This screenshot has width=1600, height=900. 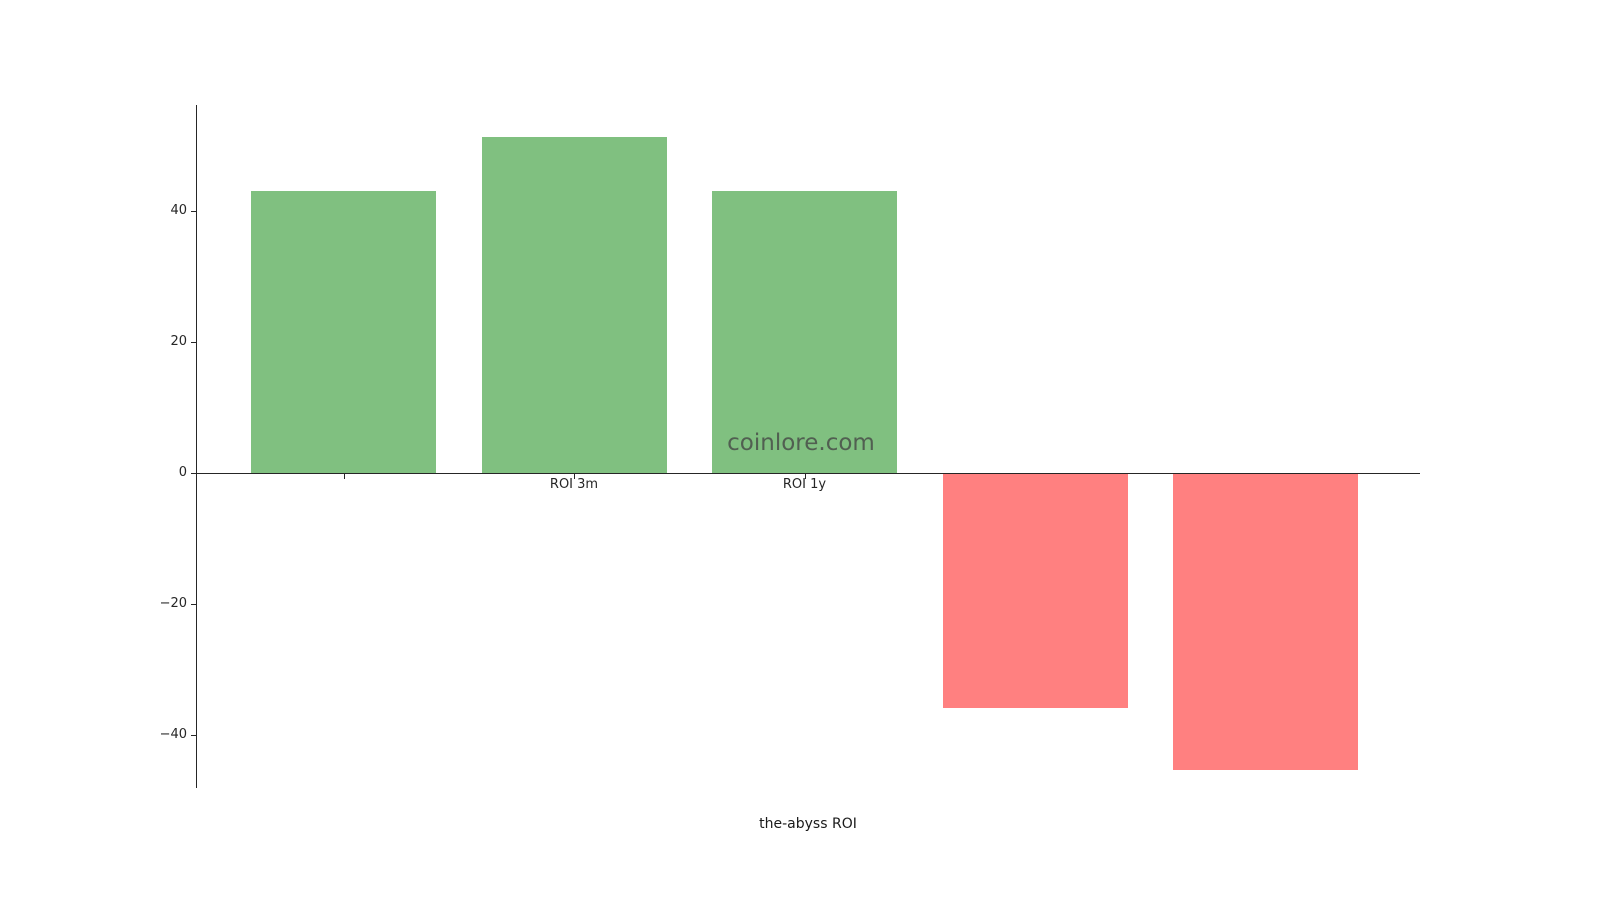 What do you see at coordinates (182, 472) in the screenshot?
I see `y-tick-label: 0` at bounding box center [182, 472].